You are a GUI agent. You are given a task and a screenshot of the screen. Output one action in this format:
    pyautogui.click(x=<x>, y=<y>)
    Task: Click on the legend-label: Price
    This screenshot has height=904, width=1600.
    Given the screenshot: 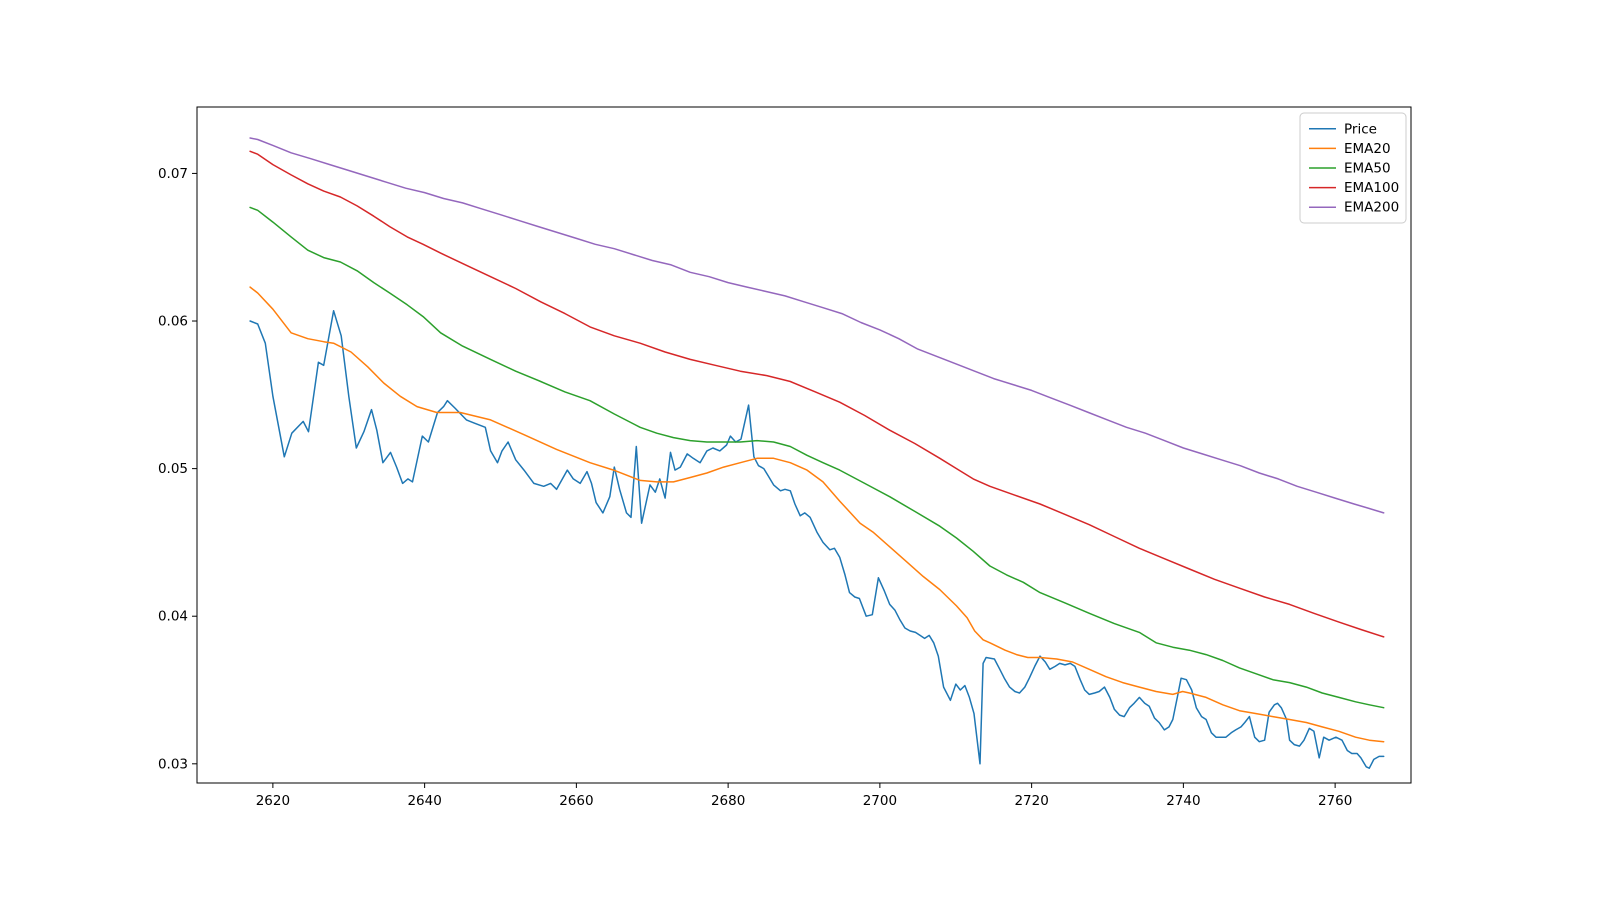 What is the action you would take?
    pyautogui.click(x=1360, y=129)
    